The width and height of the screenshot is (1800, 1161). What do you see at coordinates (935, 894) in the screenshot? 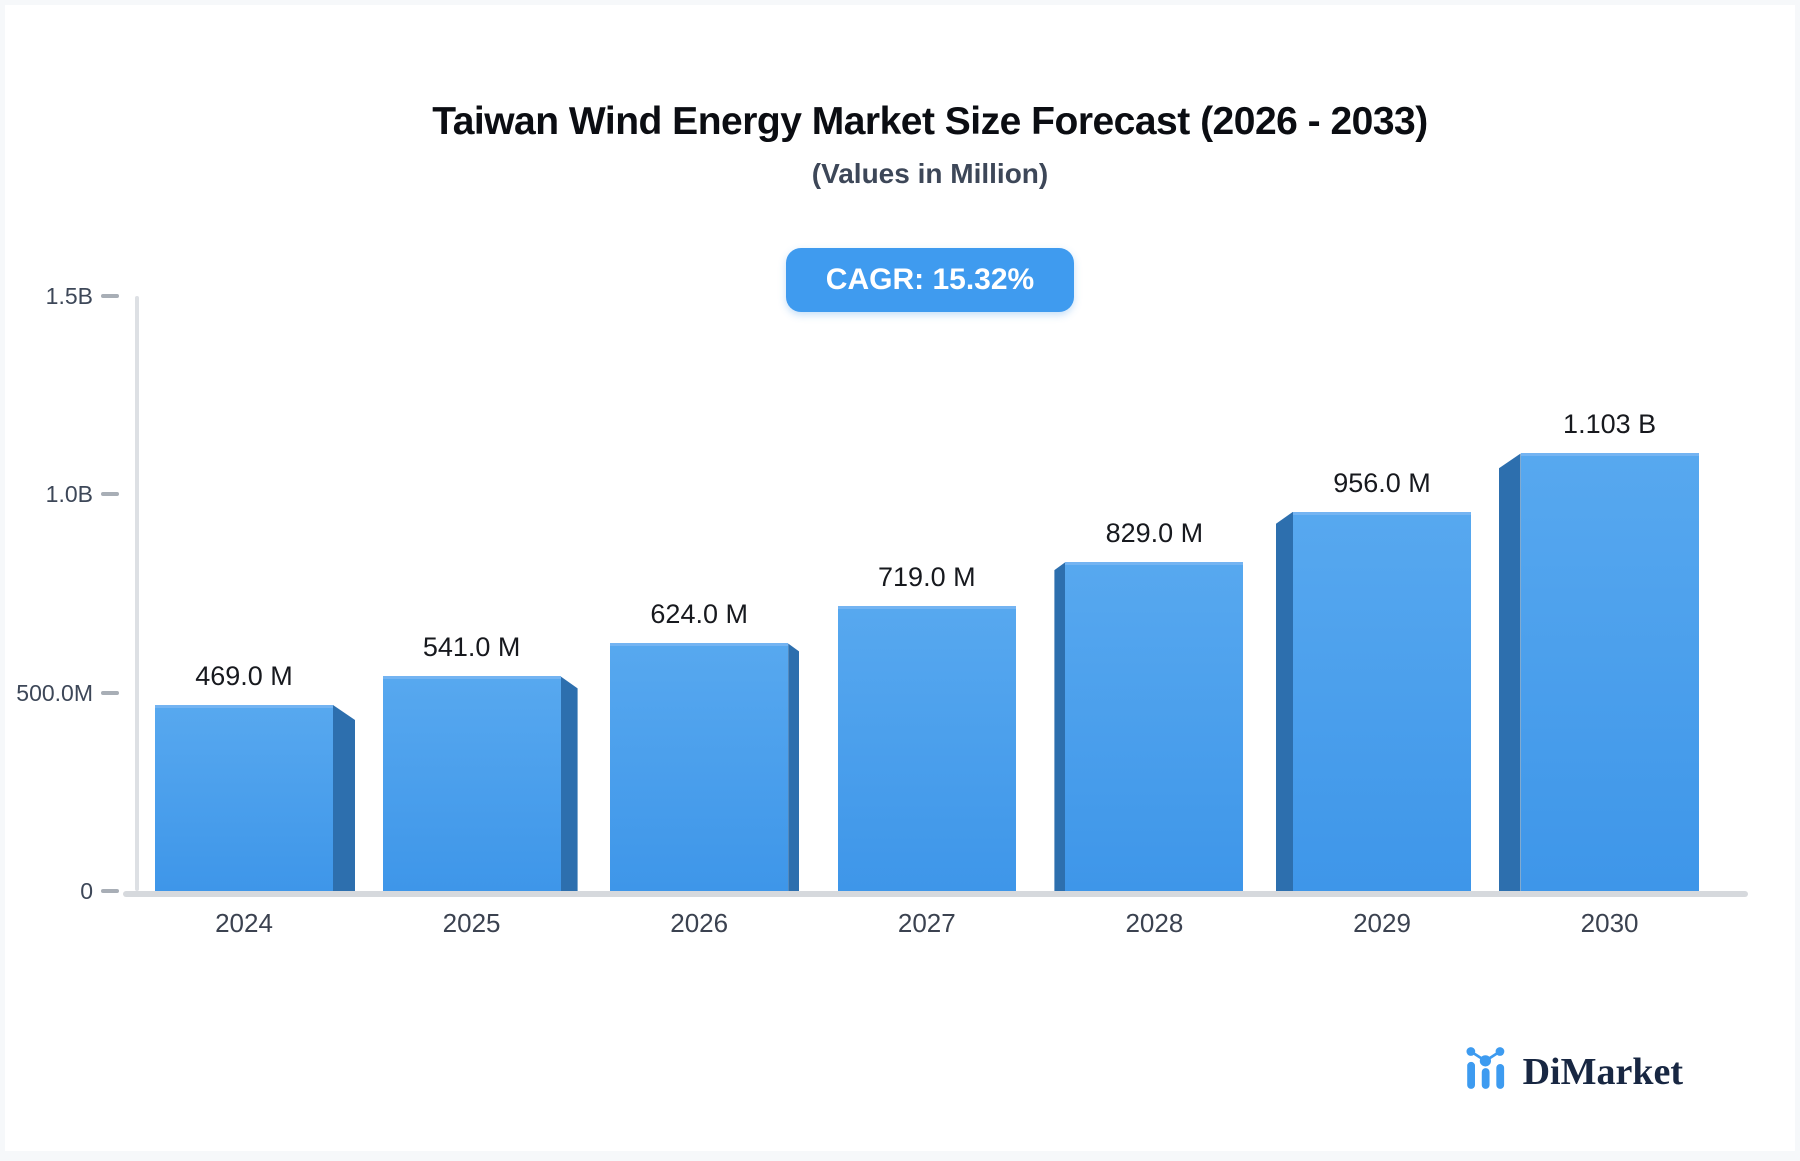
I see `x-axis-baseline` at bounding box center [935, 894].